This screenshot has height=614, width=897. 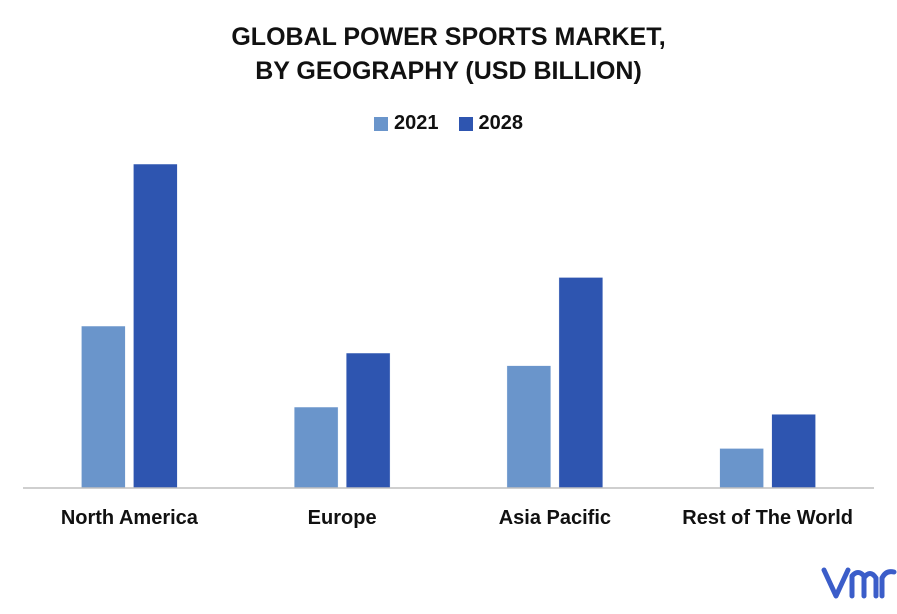 I want to click on chart-legend: 2021 2028, so click(x=448, y=123).